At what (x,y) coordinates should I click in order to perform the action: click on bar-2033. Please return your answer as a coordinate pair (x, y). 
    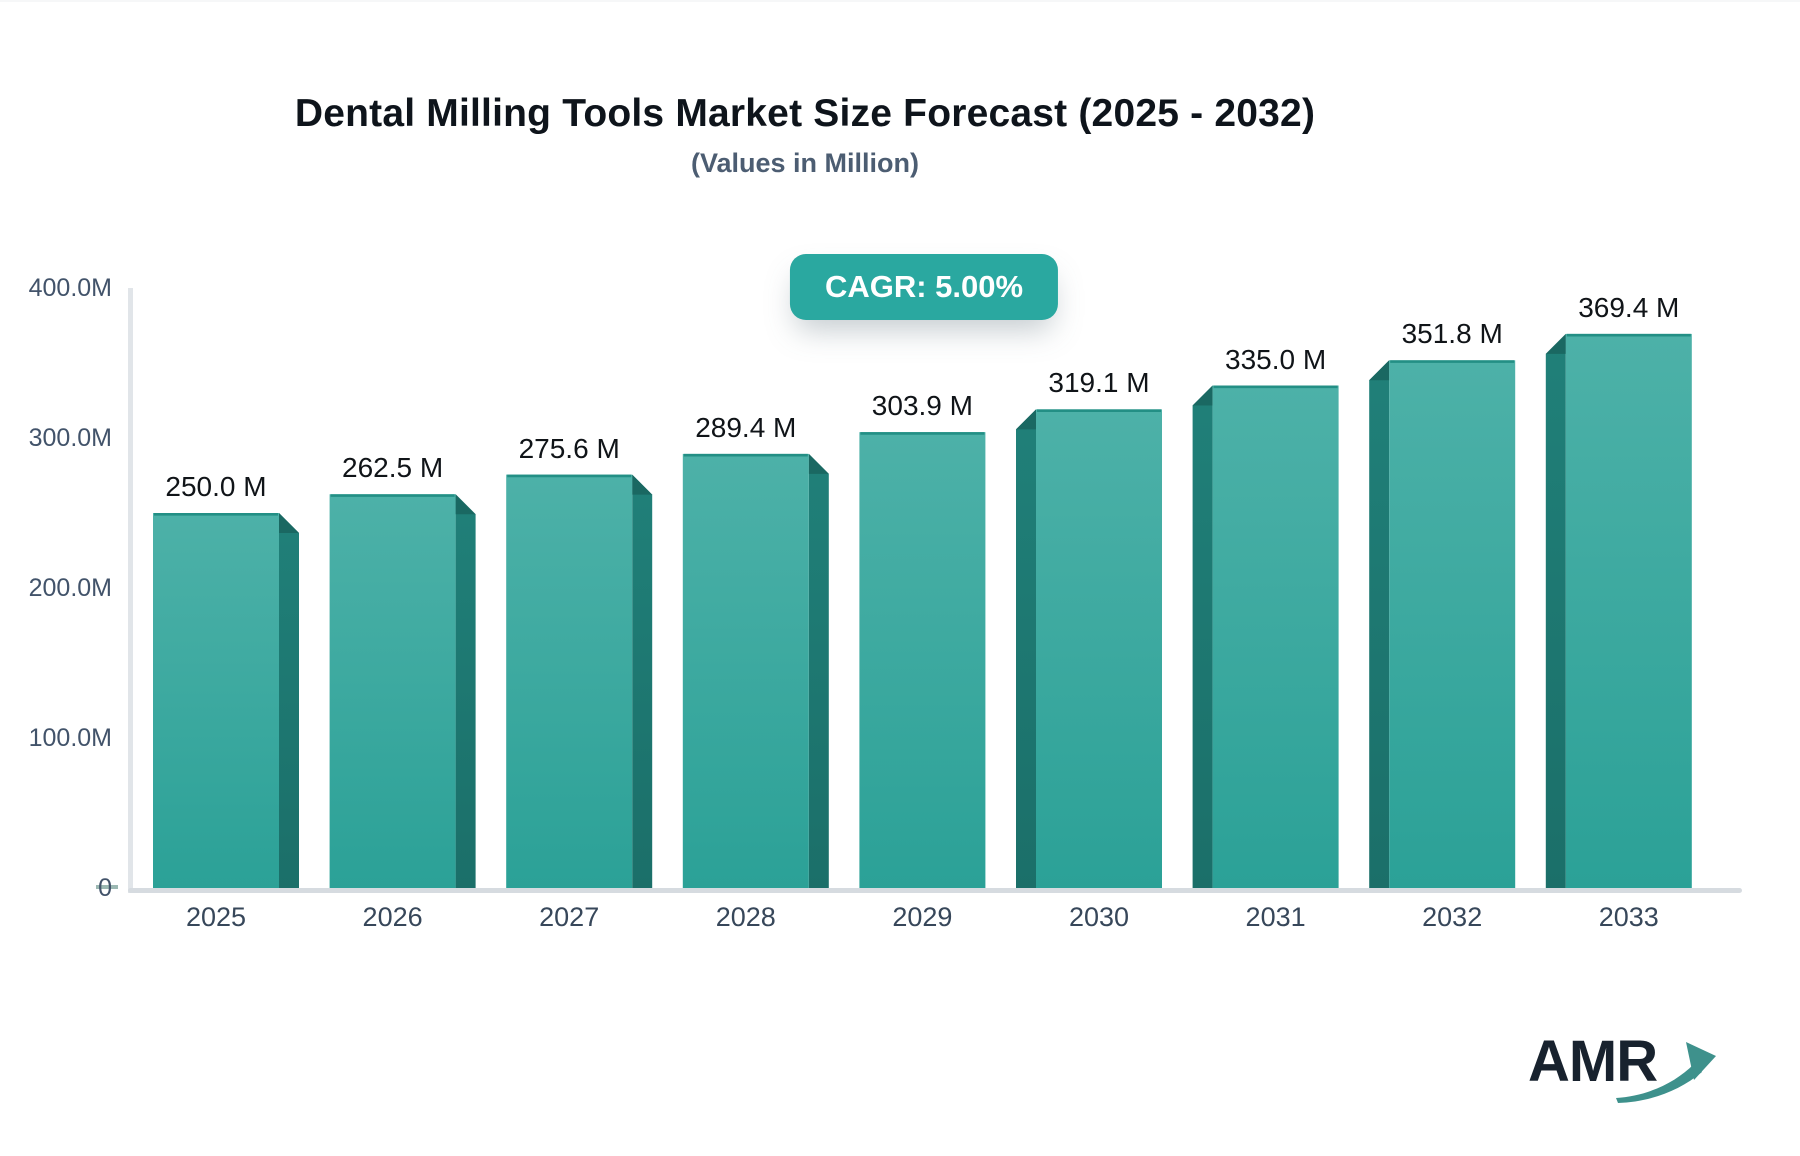
    Looking at the image, I should click on (1618, 611).